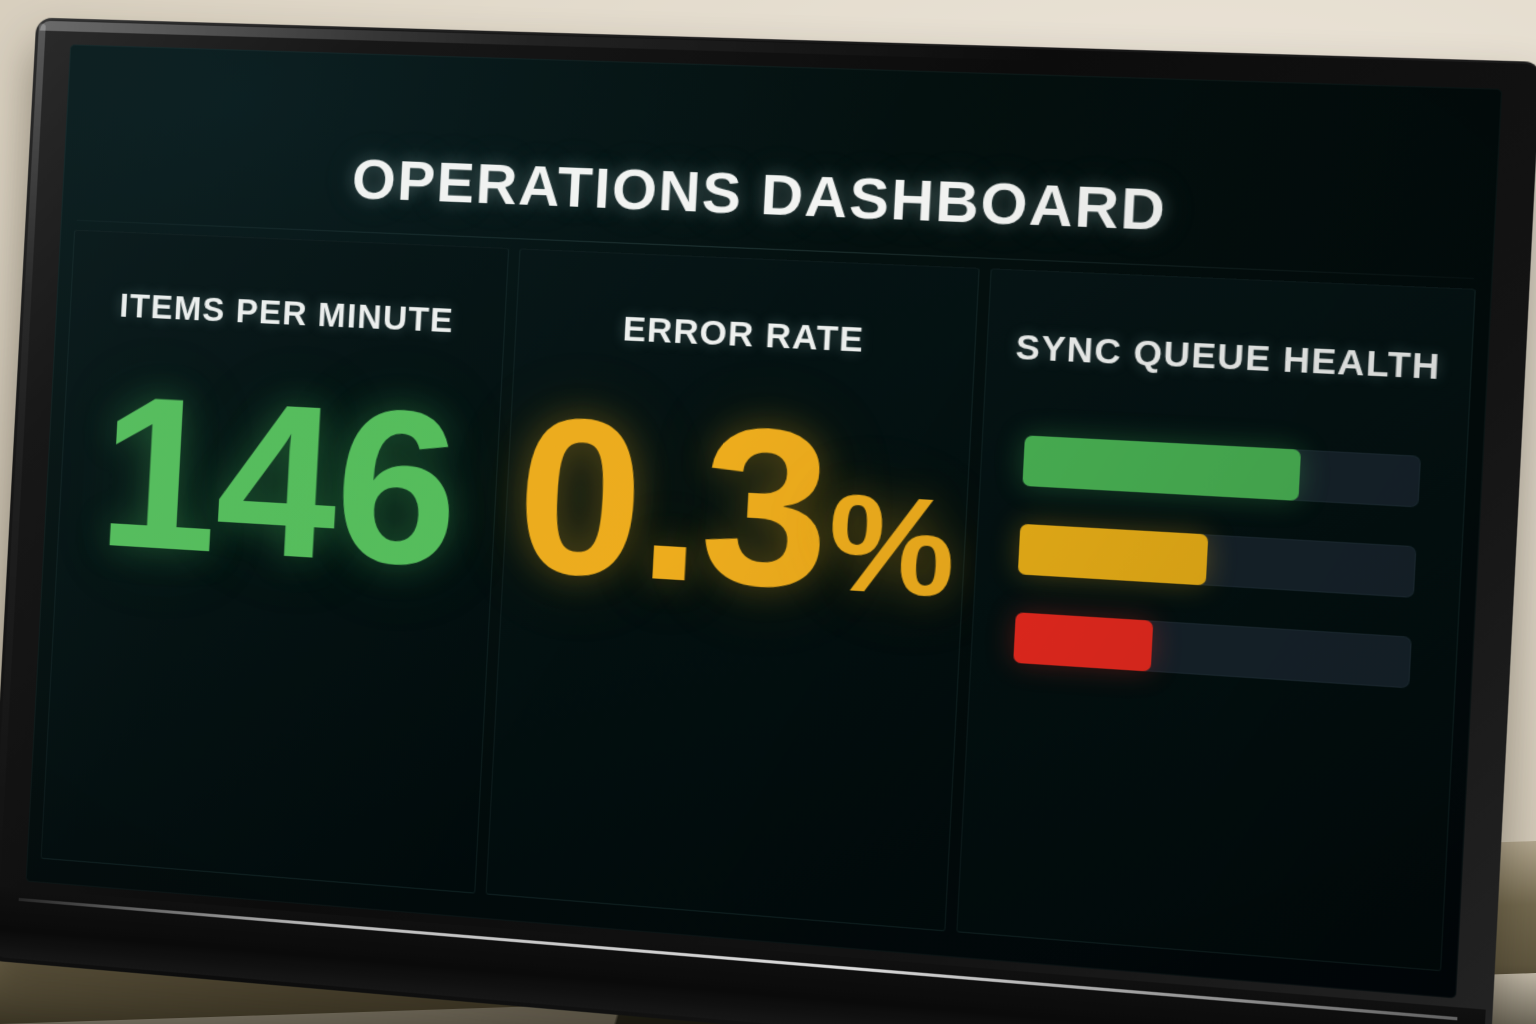 This screenshot has height=1024, width=1536. I want to click on metric-value-error-rate: 0.3 %, so click(736, 503).